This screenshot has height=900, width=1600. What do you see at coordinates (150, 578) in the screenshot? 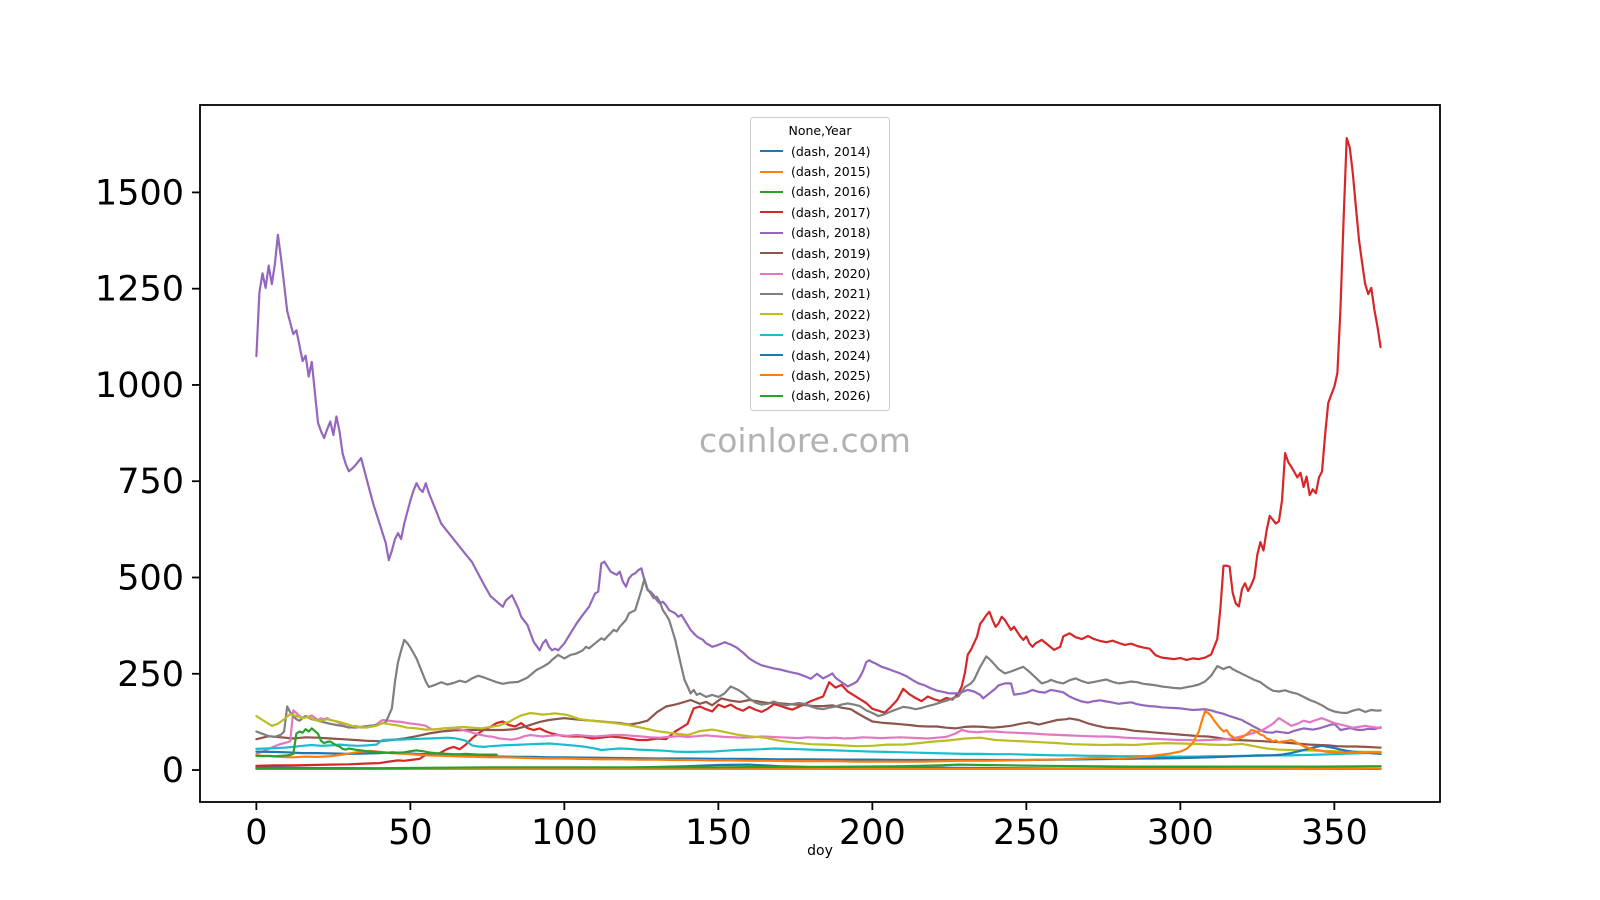
I see `y-tick-label: 500` at bounding box center [150, 578].